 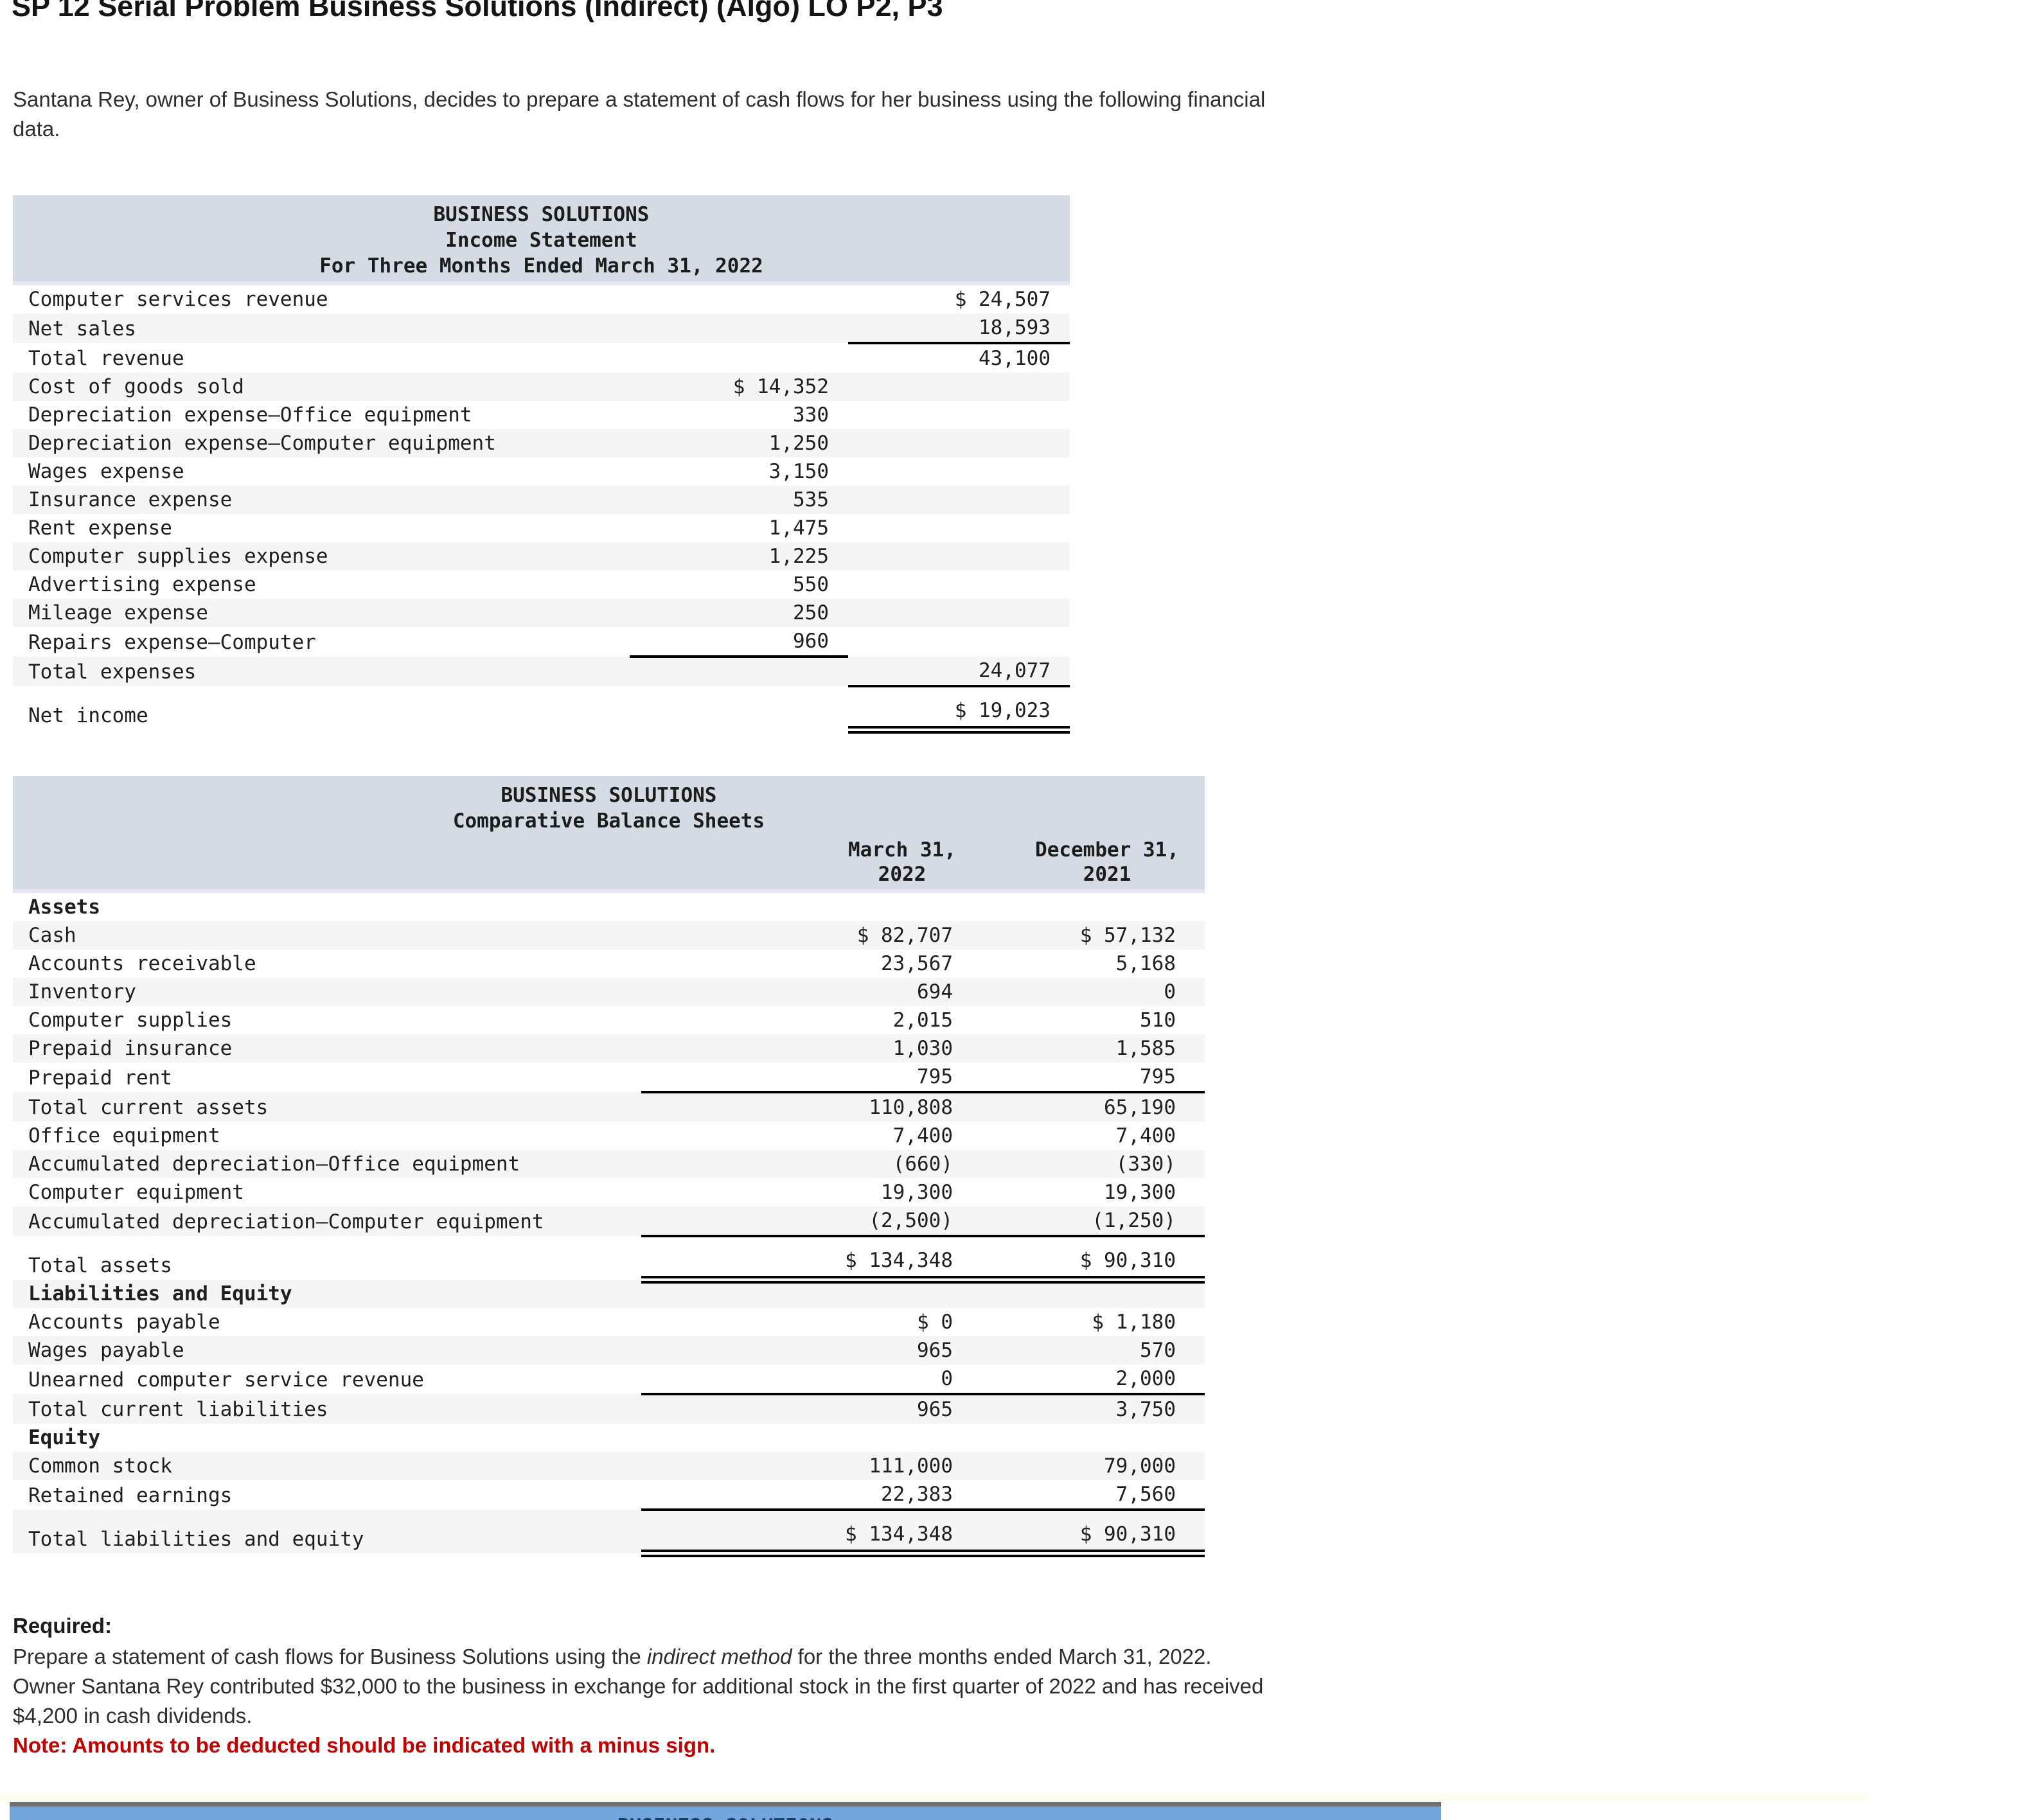 What do you see at coordinates (609, 1350) in the screenshot?
I see `statement-row: Wages payable 965 570` at bounding box center [609, 1350].